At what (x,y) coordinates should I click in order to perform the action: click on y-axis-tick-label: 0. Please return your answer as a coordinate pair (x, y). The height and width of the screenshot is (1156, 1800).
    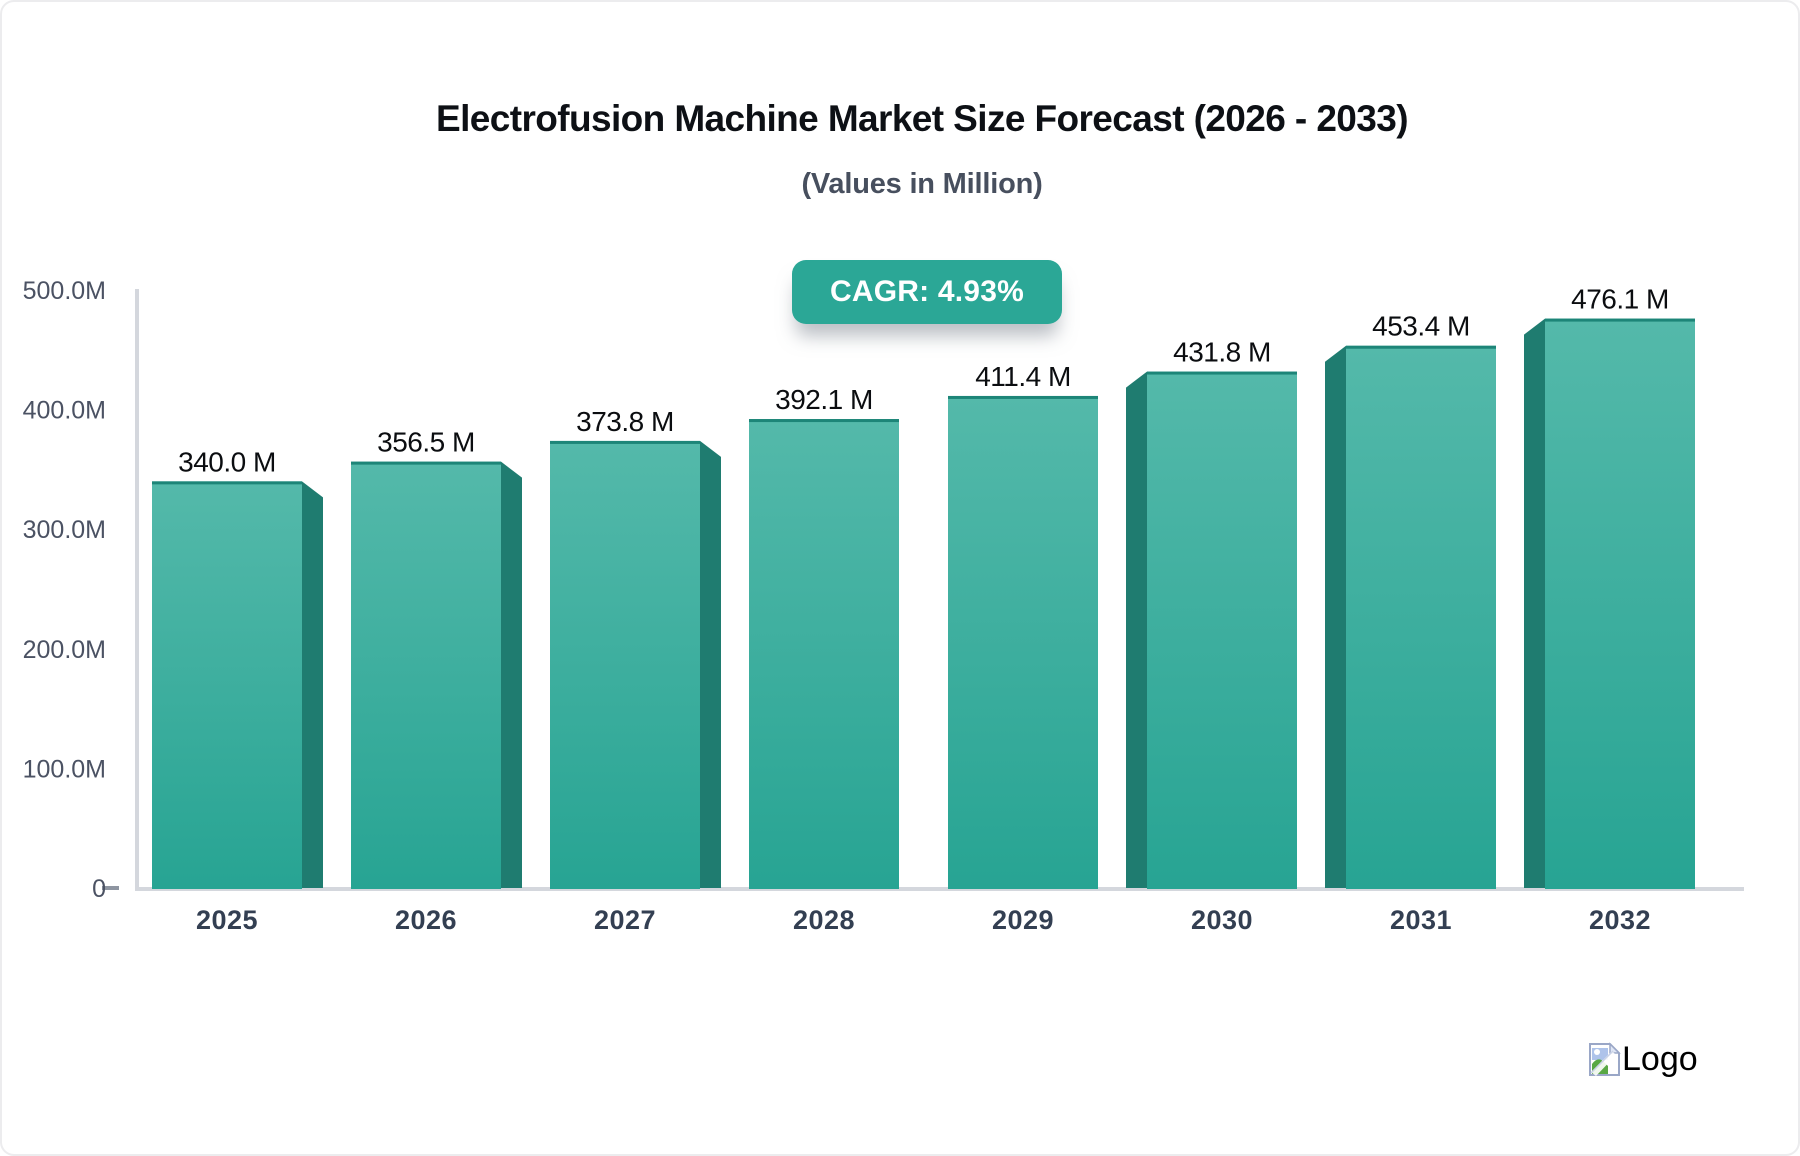
    Looking at the image, I should click on (99, 889).